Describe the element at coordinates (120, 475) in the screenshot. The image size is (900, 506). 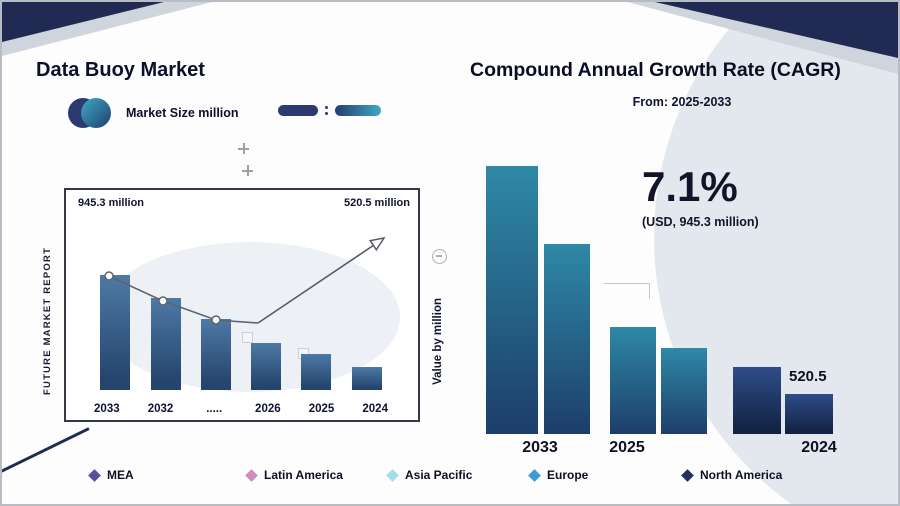
I see `legend-label: MEA` at that location.